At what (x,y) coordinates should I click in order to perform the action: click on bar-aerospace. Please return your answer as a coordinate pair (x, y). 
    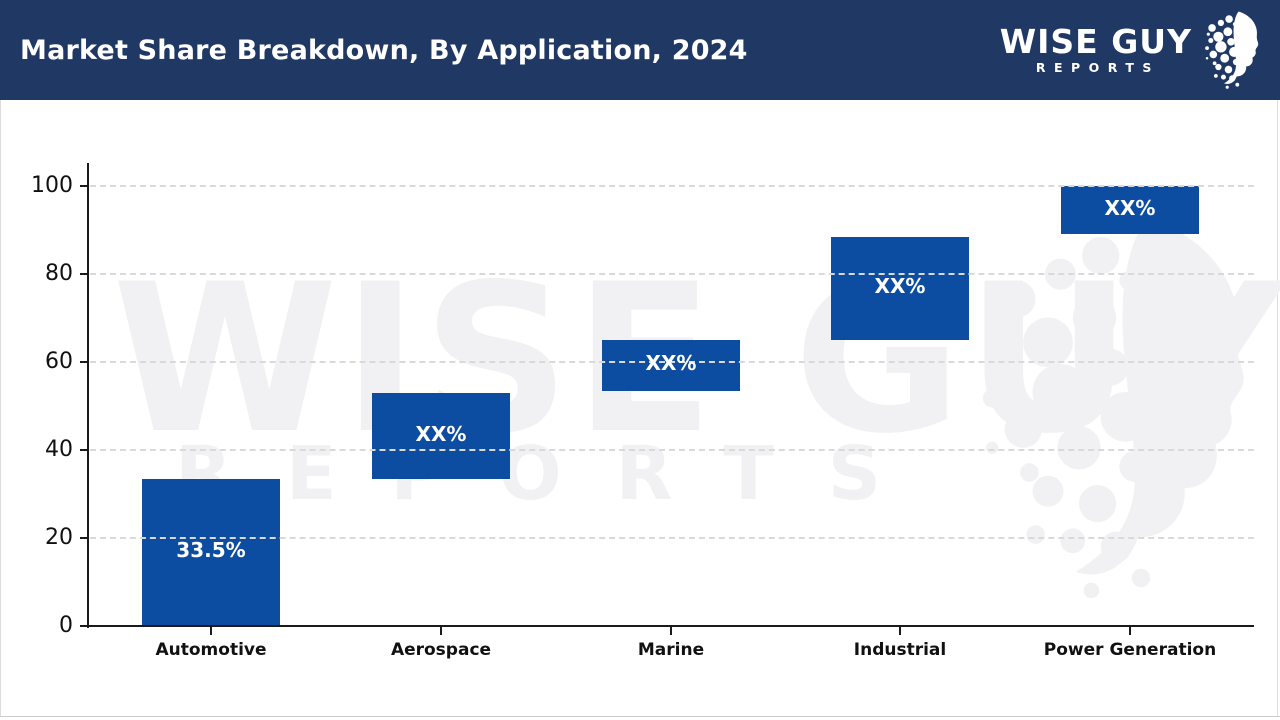
    Looking at the image, I should click on (441, 435).